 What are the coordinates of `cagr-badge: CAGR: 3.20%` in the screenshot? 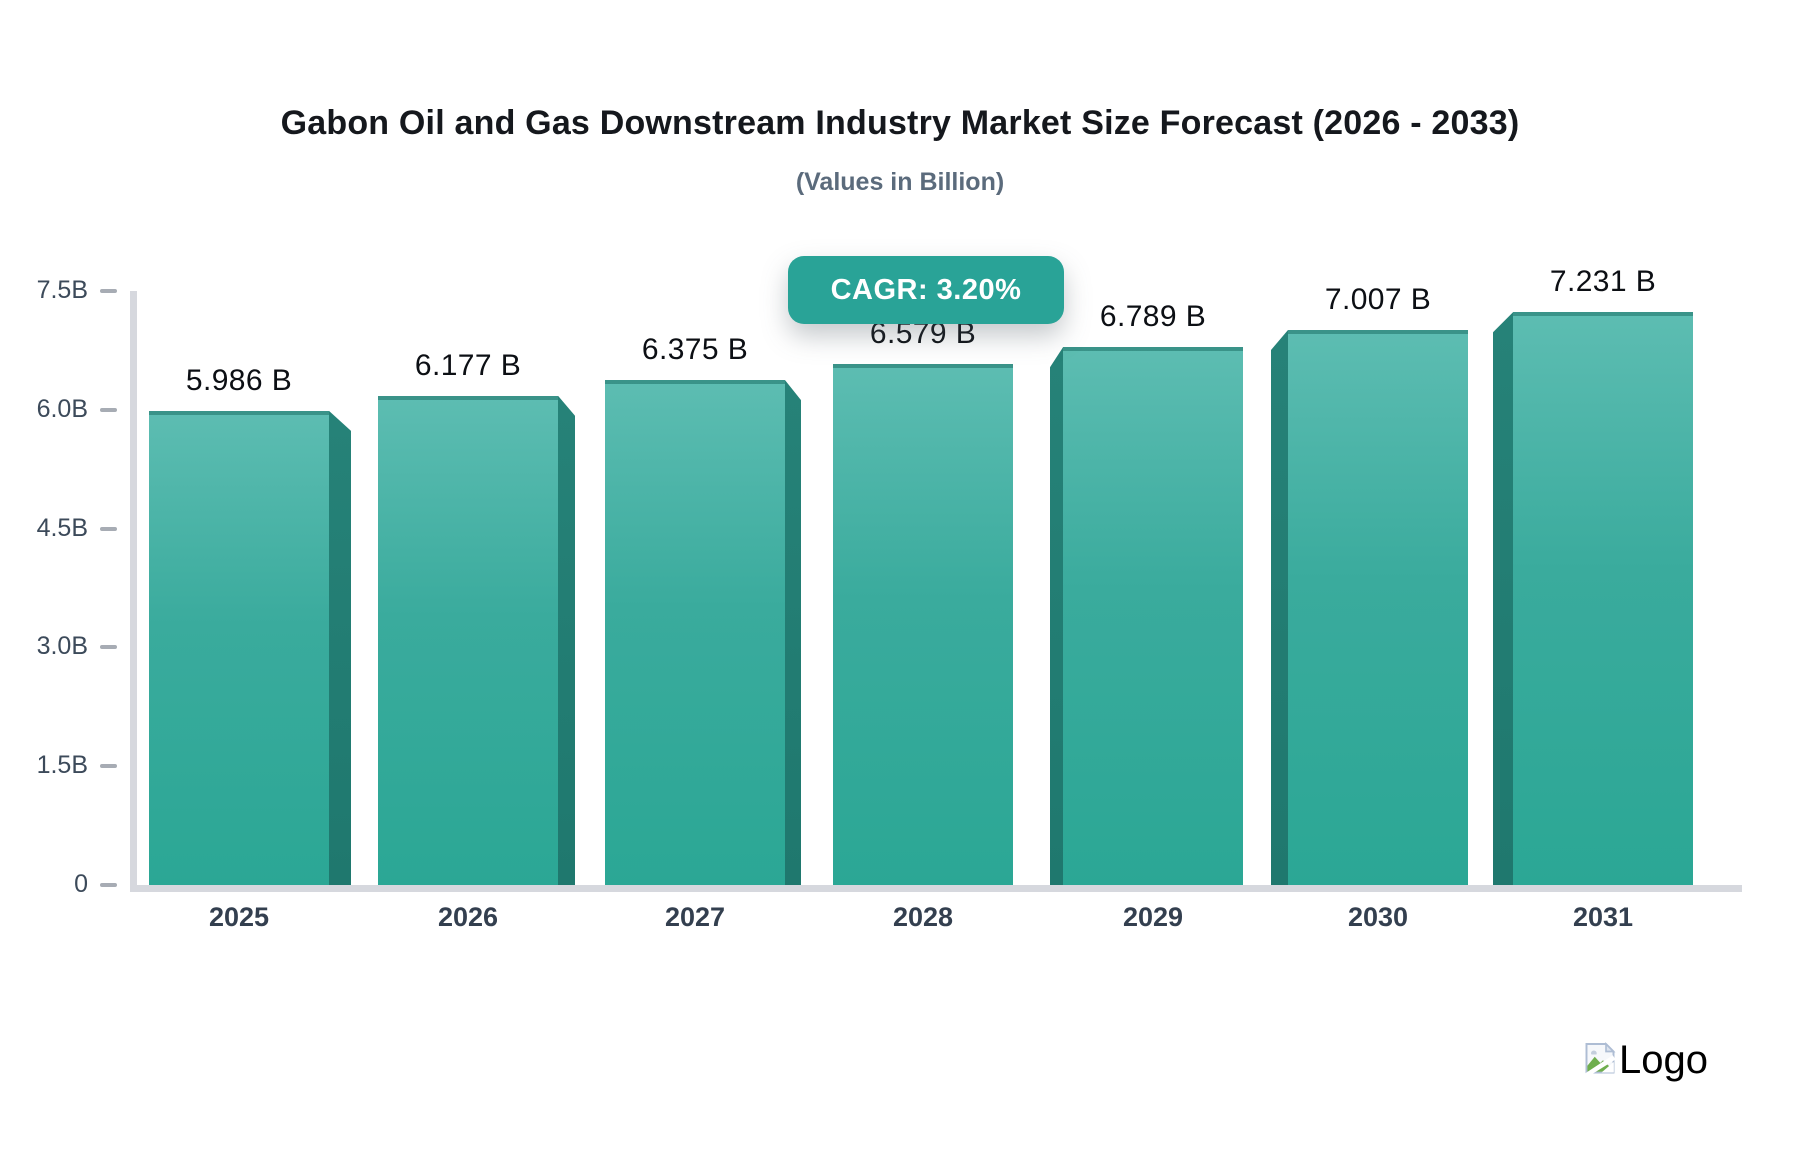 It's located at (926, 290).